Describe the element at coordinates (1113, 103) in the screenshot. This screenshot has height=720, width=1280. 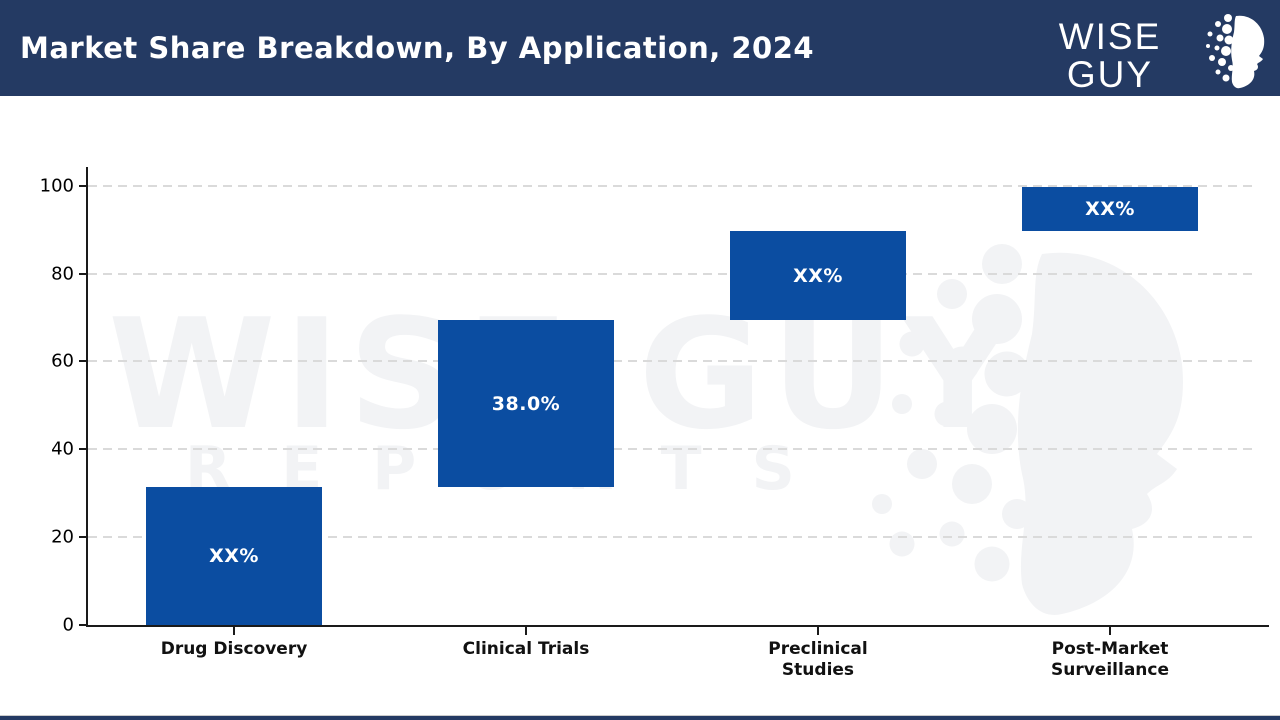
I see `logo-line2: REPORTS` at that location.